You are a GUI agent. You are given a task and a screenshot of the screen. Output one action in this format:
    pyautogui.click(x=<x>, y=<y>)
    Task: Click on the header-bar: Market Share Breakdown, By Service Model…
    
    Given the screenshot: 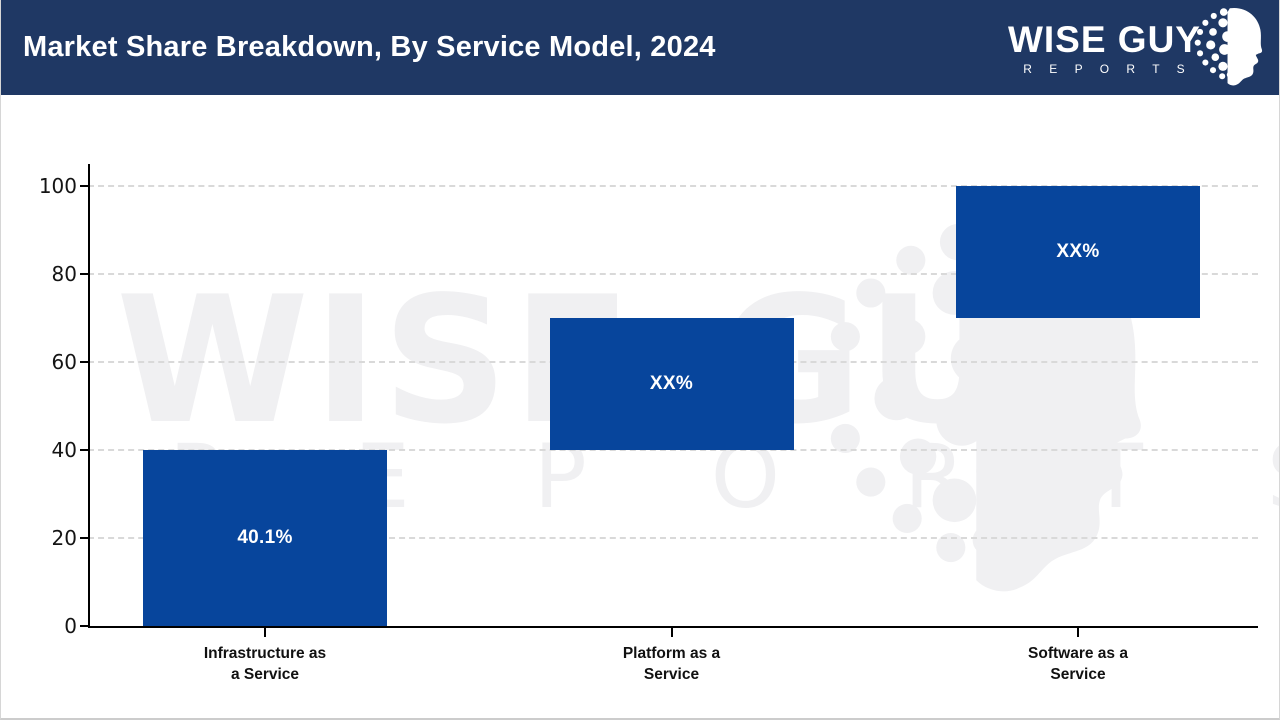 What is the action you would take?
    pyautogui.click(x=640, y=47)
    